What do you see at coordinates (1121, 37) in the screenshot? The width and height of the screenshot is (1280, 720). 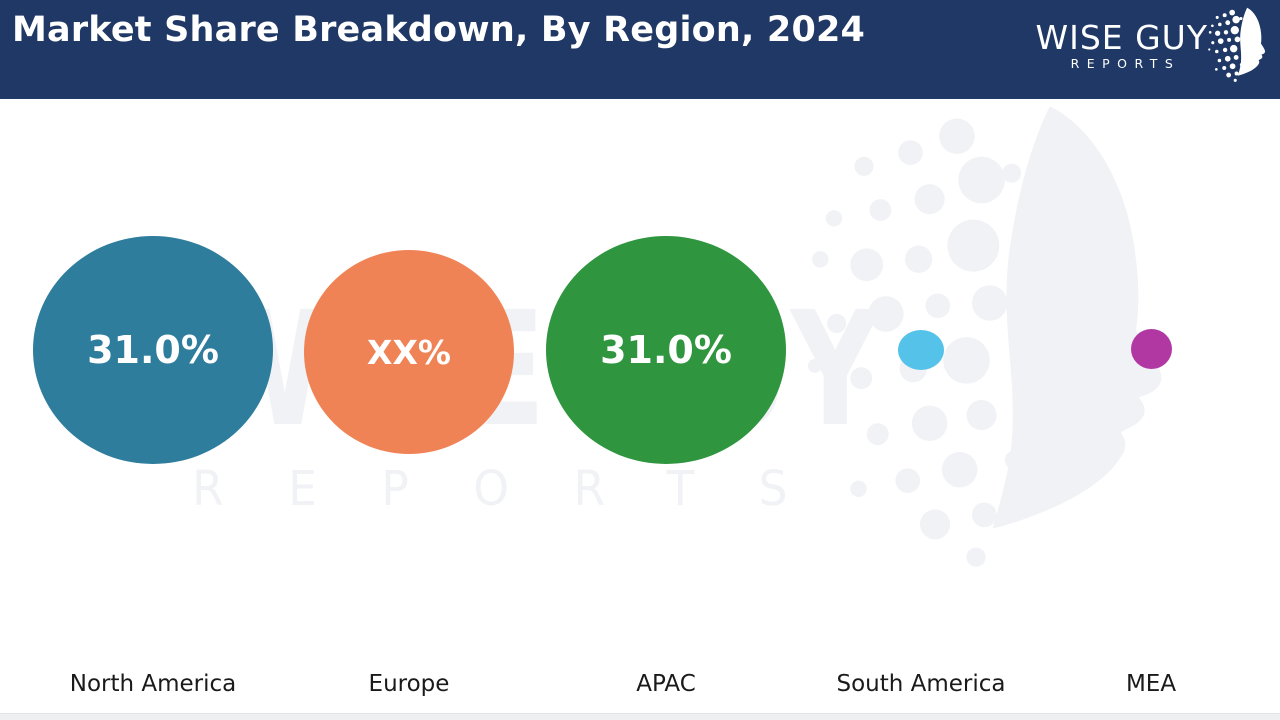 I see `brand-name: WISE GUY` at bounding box center [1121, 37].